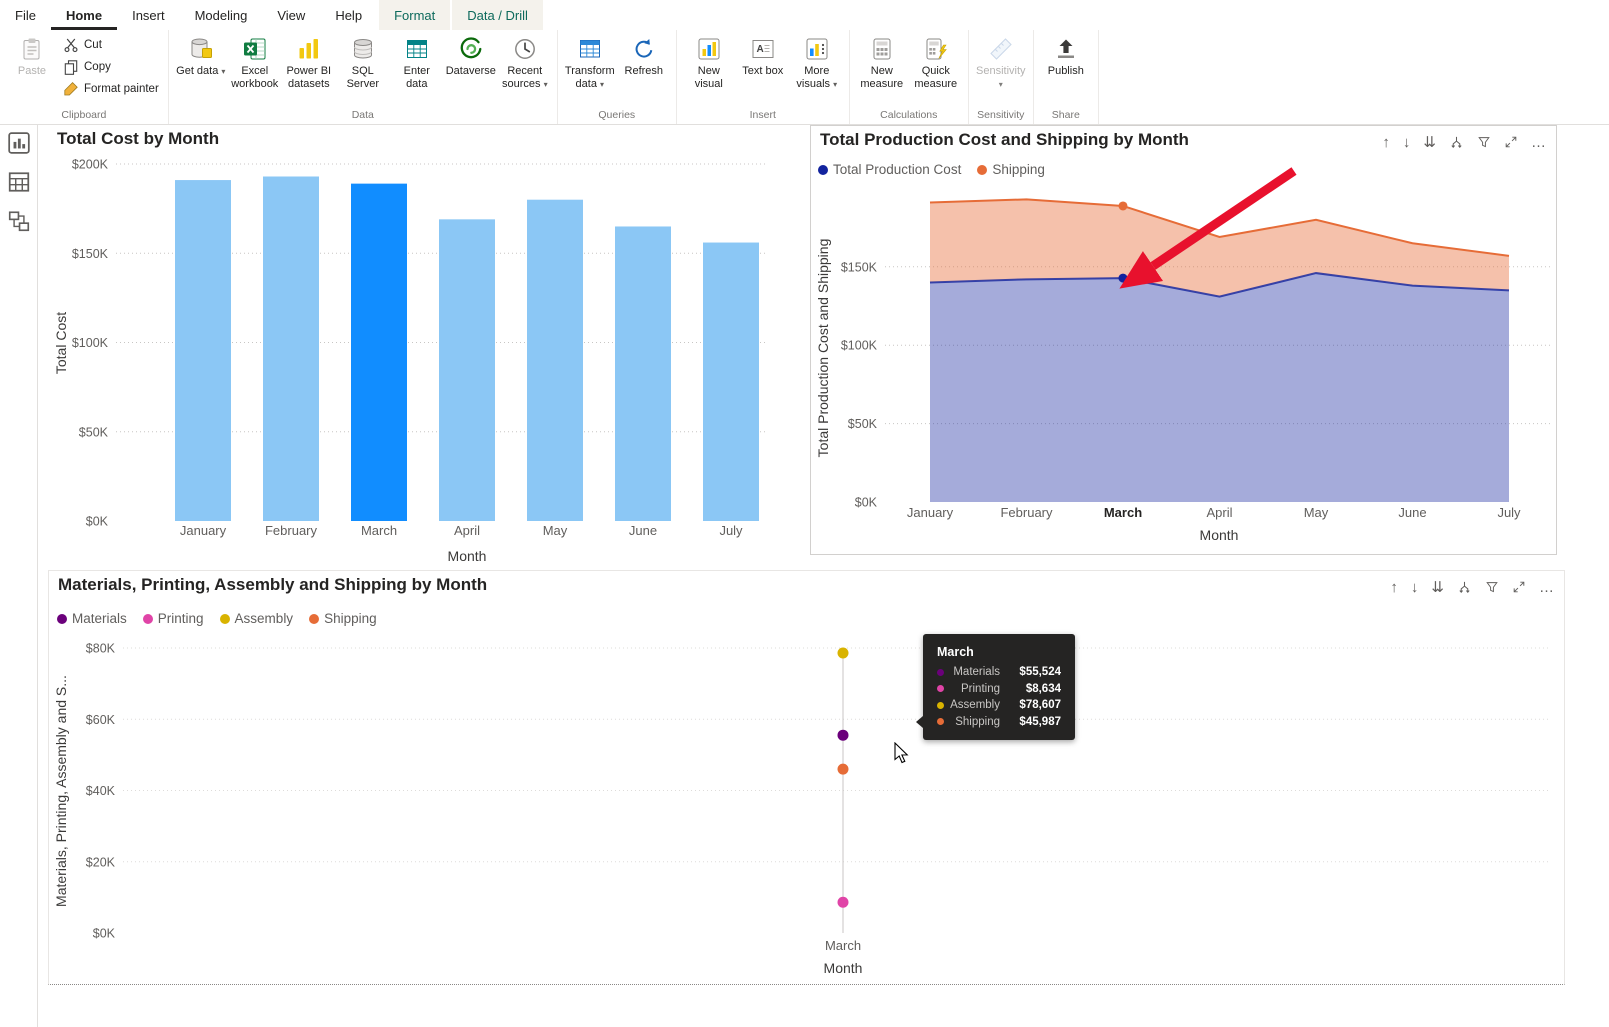 The height and width of the screenshot is (1027, 1609). Describe the element at coordinates (19, 182) in the screenshot. I see `sidebar-item-data-view` at that location.